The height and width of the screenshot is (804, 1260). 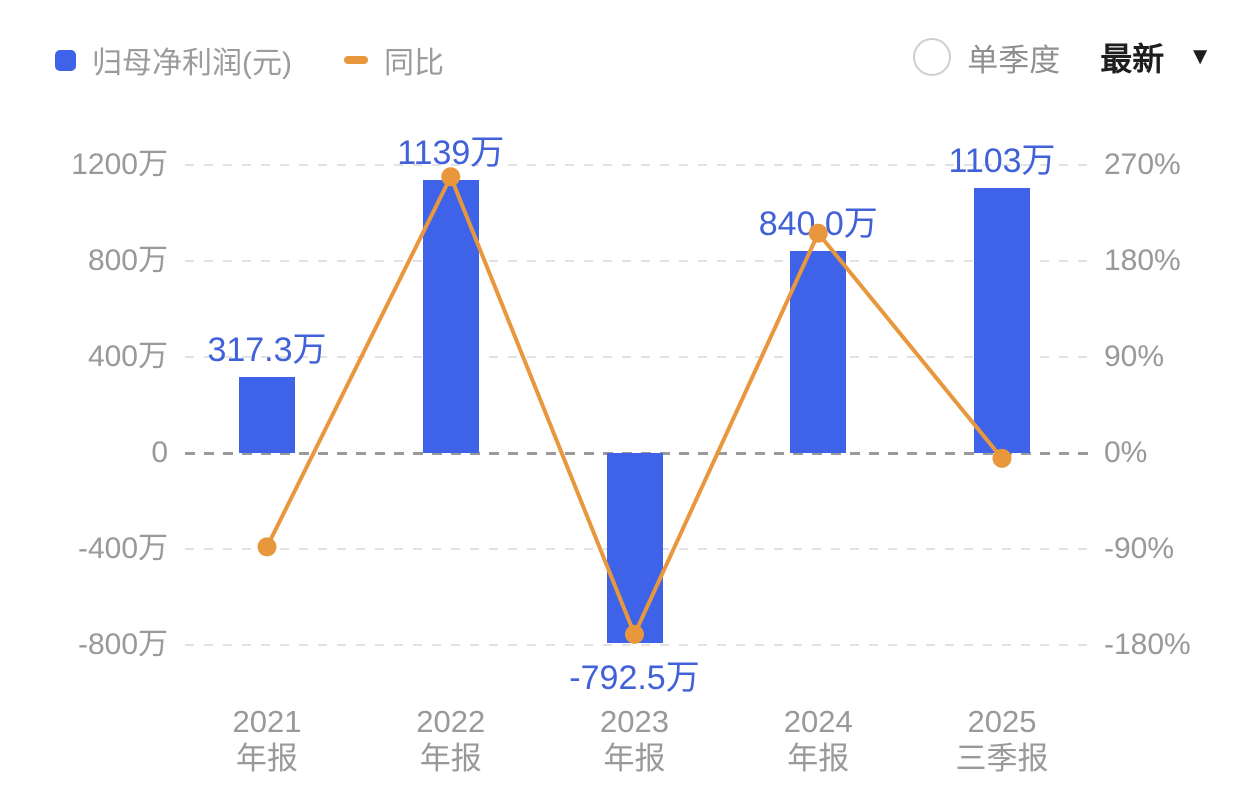 I want to click on x-label-year: 2025, so click(x=1002, y=721).